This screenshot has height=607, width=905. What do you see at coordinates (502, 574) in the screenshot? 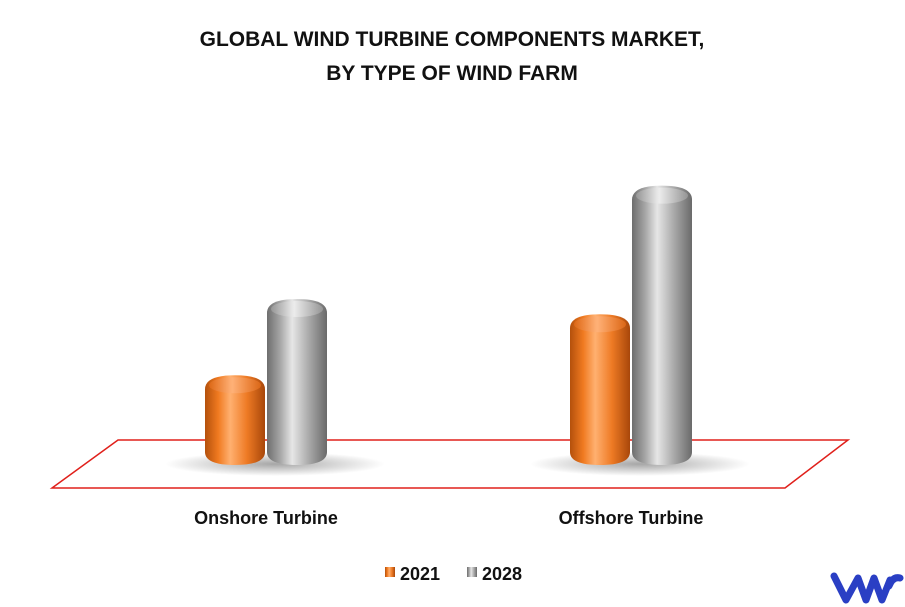
I see `legend-label-2028: 2028` at bounding box center [502, 574].